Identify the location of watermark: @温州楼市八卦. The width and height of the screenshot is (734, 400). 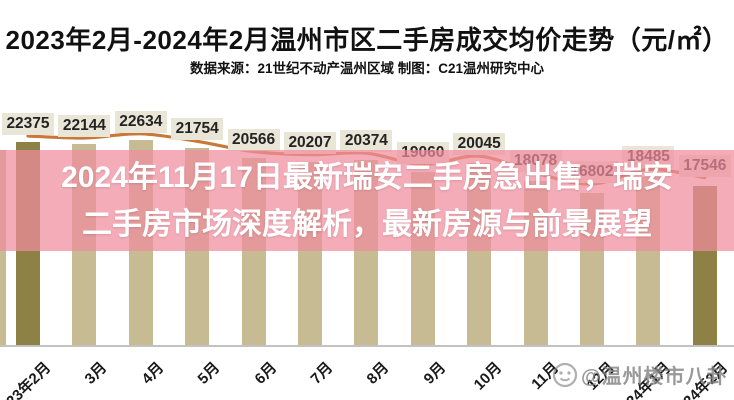
(640, 374).